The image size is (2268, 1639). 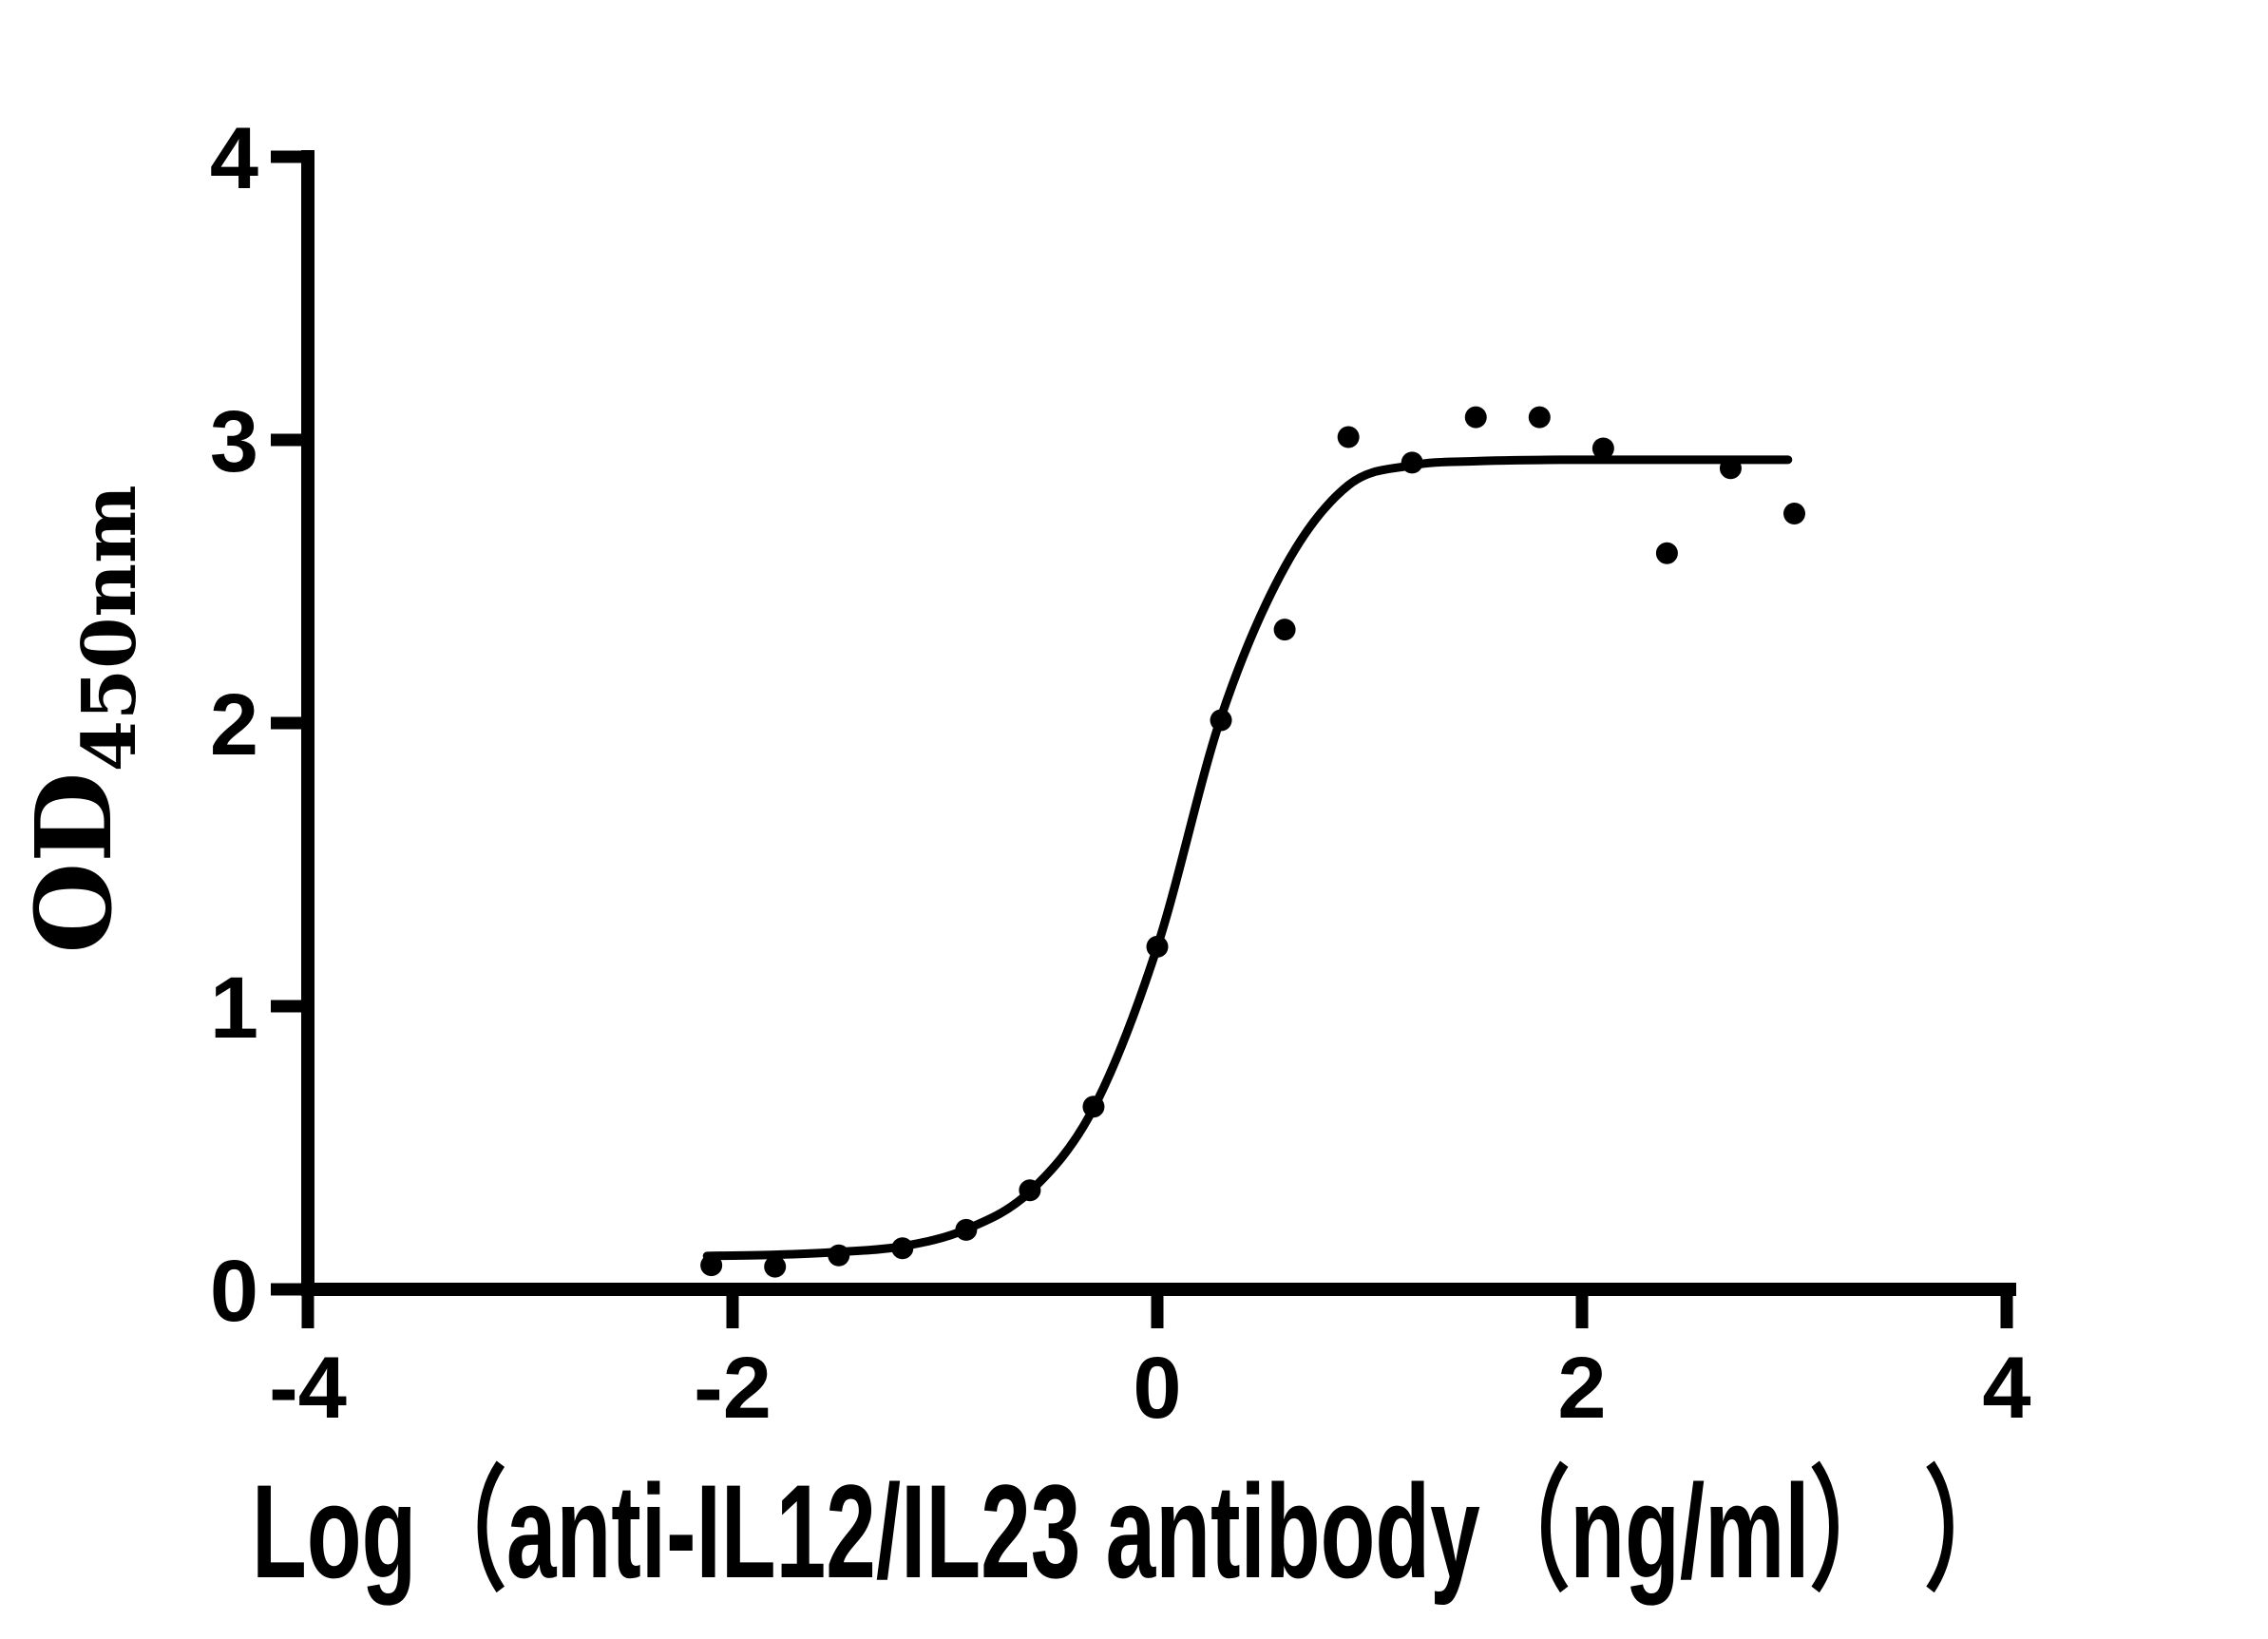 I want to click on x-tick-label: -2, so click(x=733, y=1388).